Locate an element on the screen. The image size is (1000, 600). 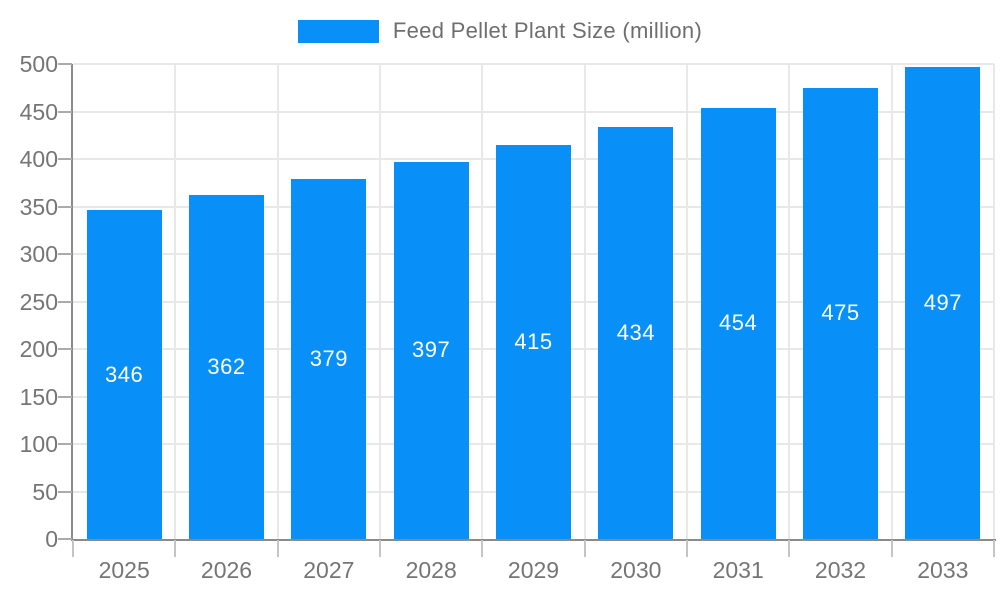
bar-2026: 362 is located at coordinates (226, 367).